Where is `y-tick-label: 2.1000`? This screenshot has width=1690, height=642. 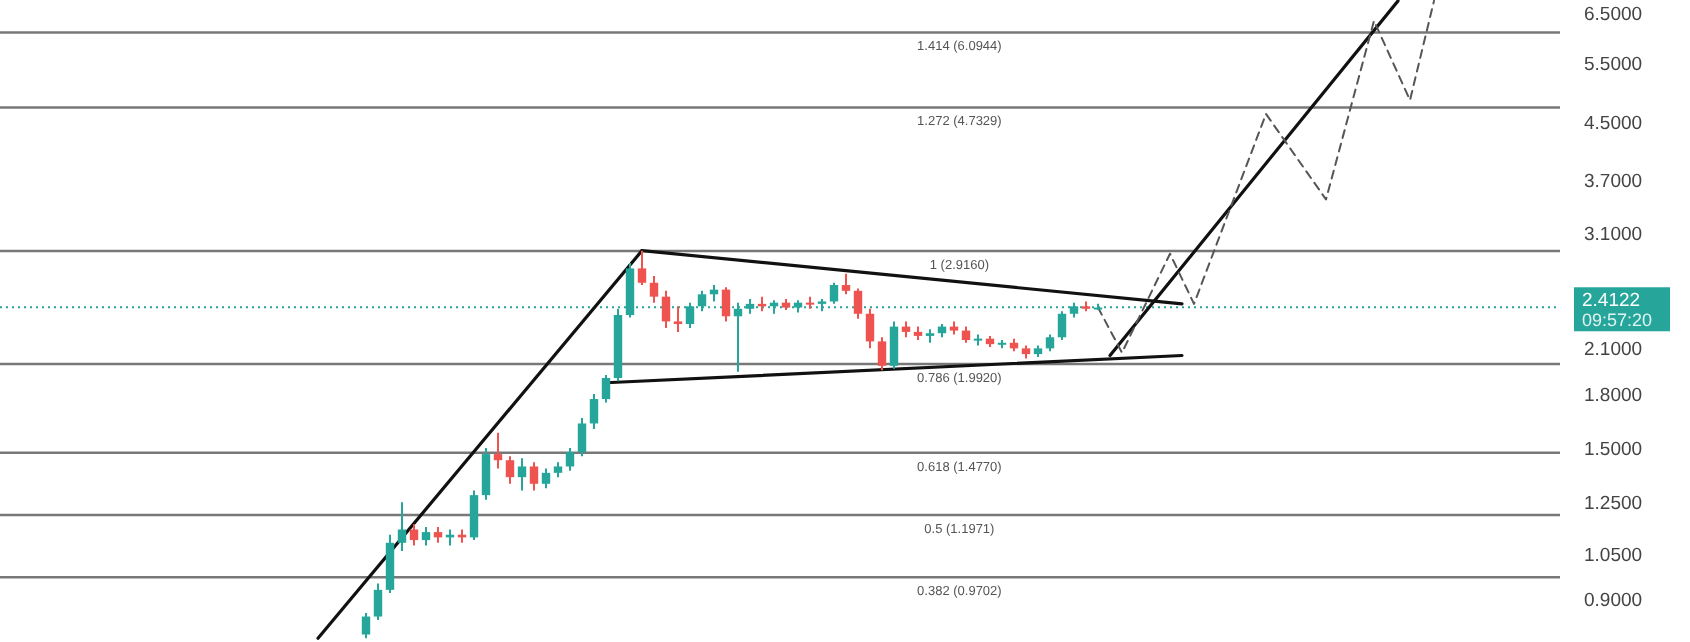 y-tick-label: 2.1000 is located at coordinates (1613, 350).